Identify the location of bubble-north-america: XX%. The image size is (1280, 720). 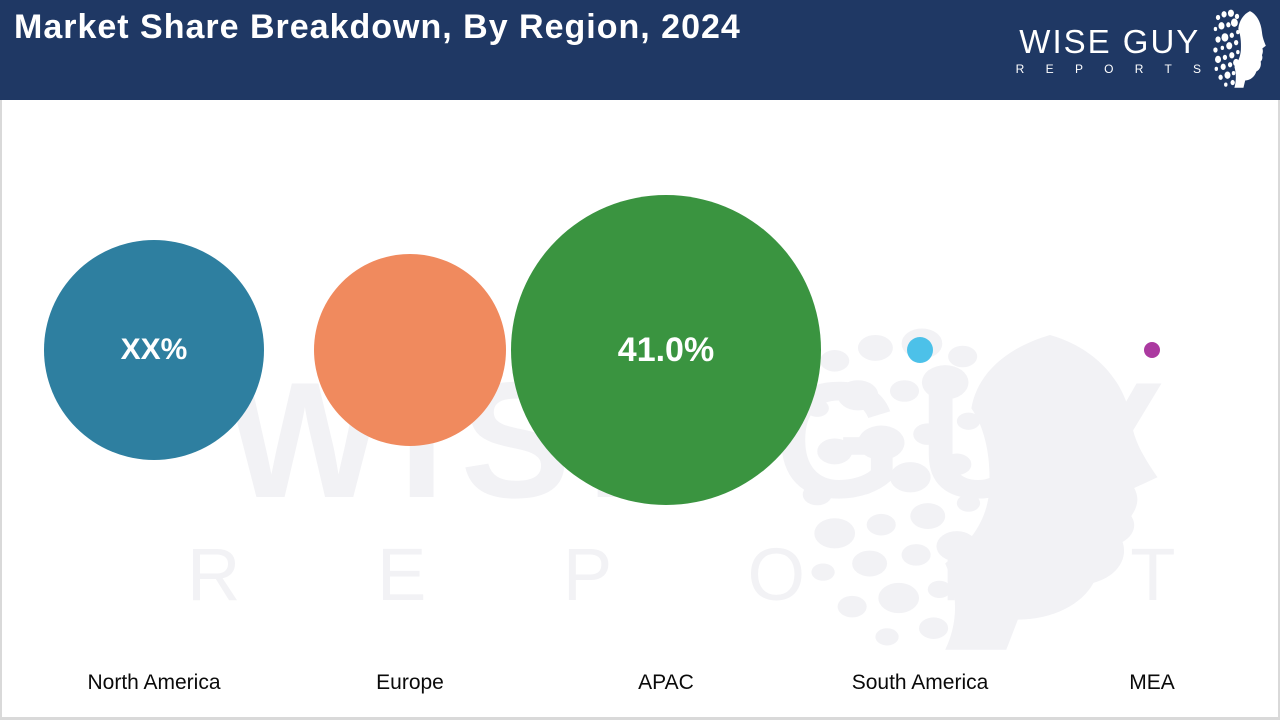
(154, 350).